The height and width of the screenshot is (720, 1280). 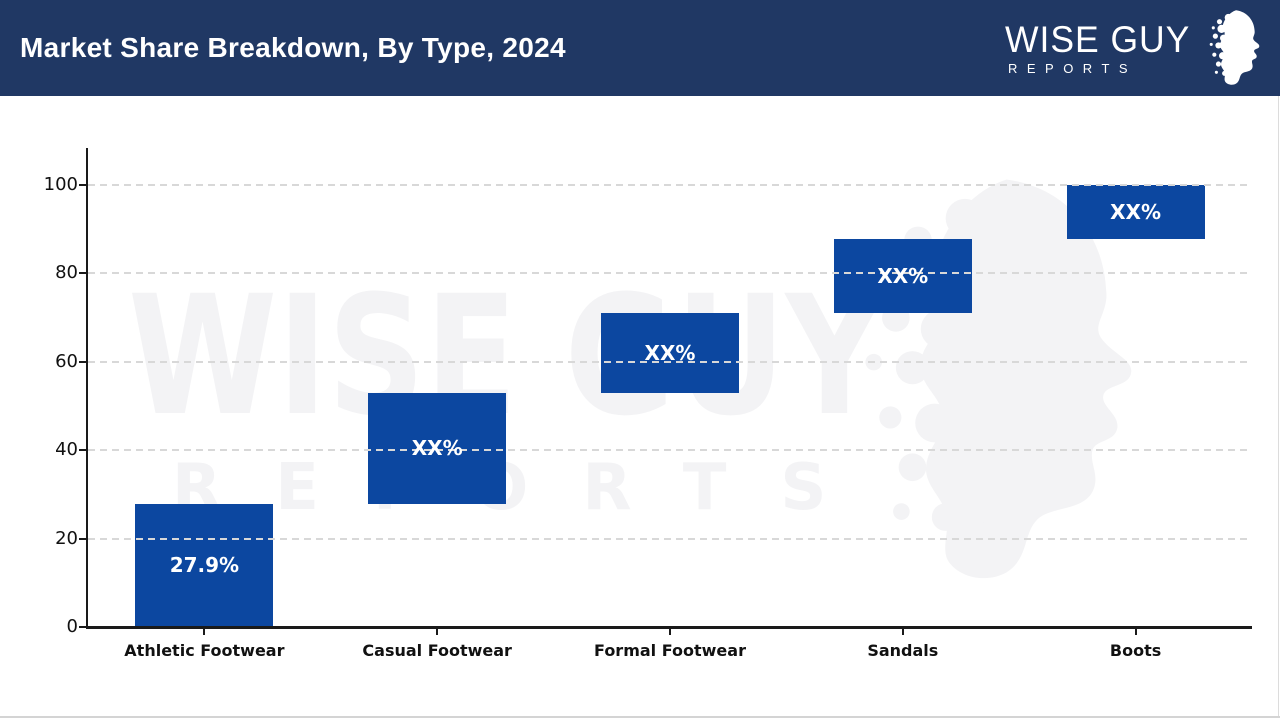 I want to click on logo-text: WISE GUY REPORTS, so click(x=1101, y=48).